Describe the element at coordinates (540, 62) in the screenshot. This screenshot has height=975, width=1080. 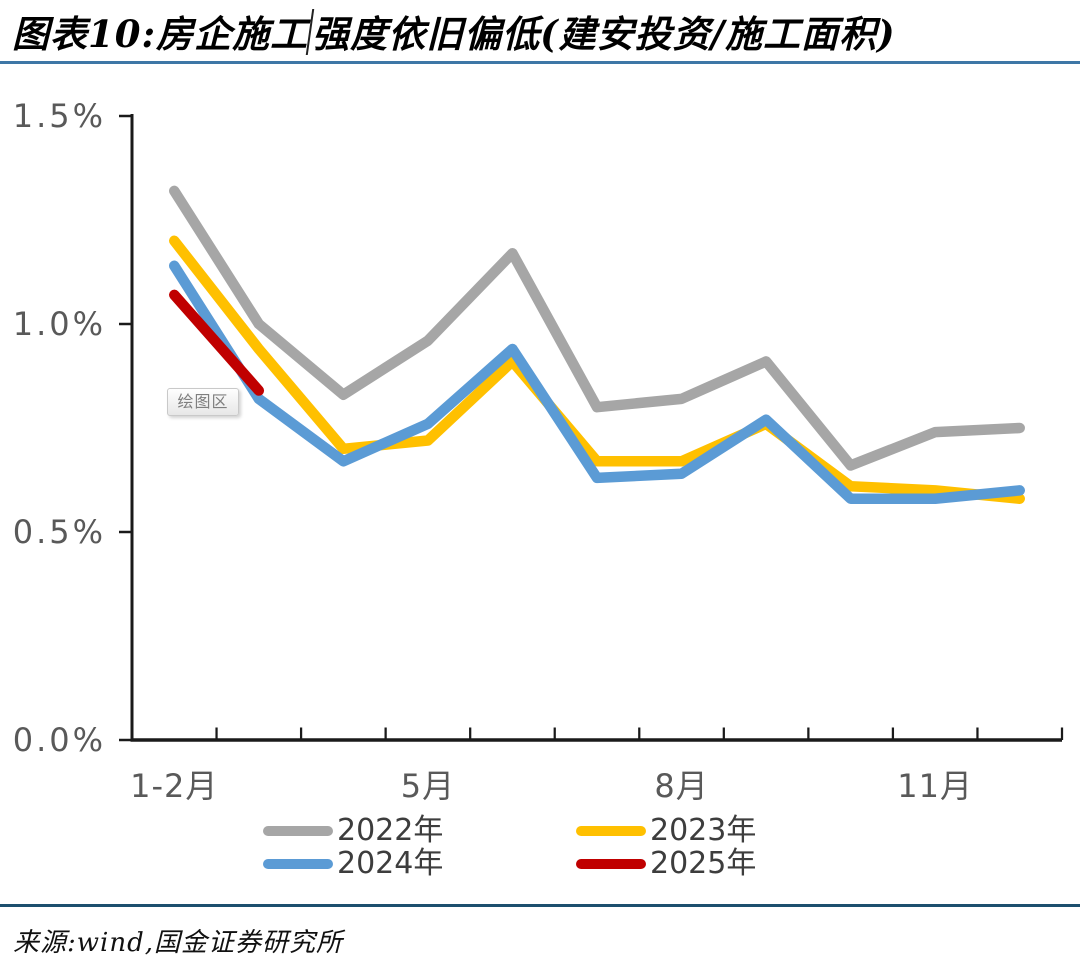
I see `title-divider-line` at that location.